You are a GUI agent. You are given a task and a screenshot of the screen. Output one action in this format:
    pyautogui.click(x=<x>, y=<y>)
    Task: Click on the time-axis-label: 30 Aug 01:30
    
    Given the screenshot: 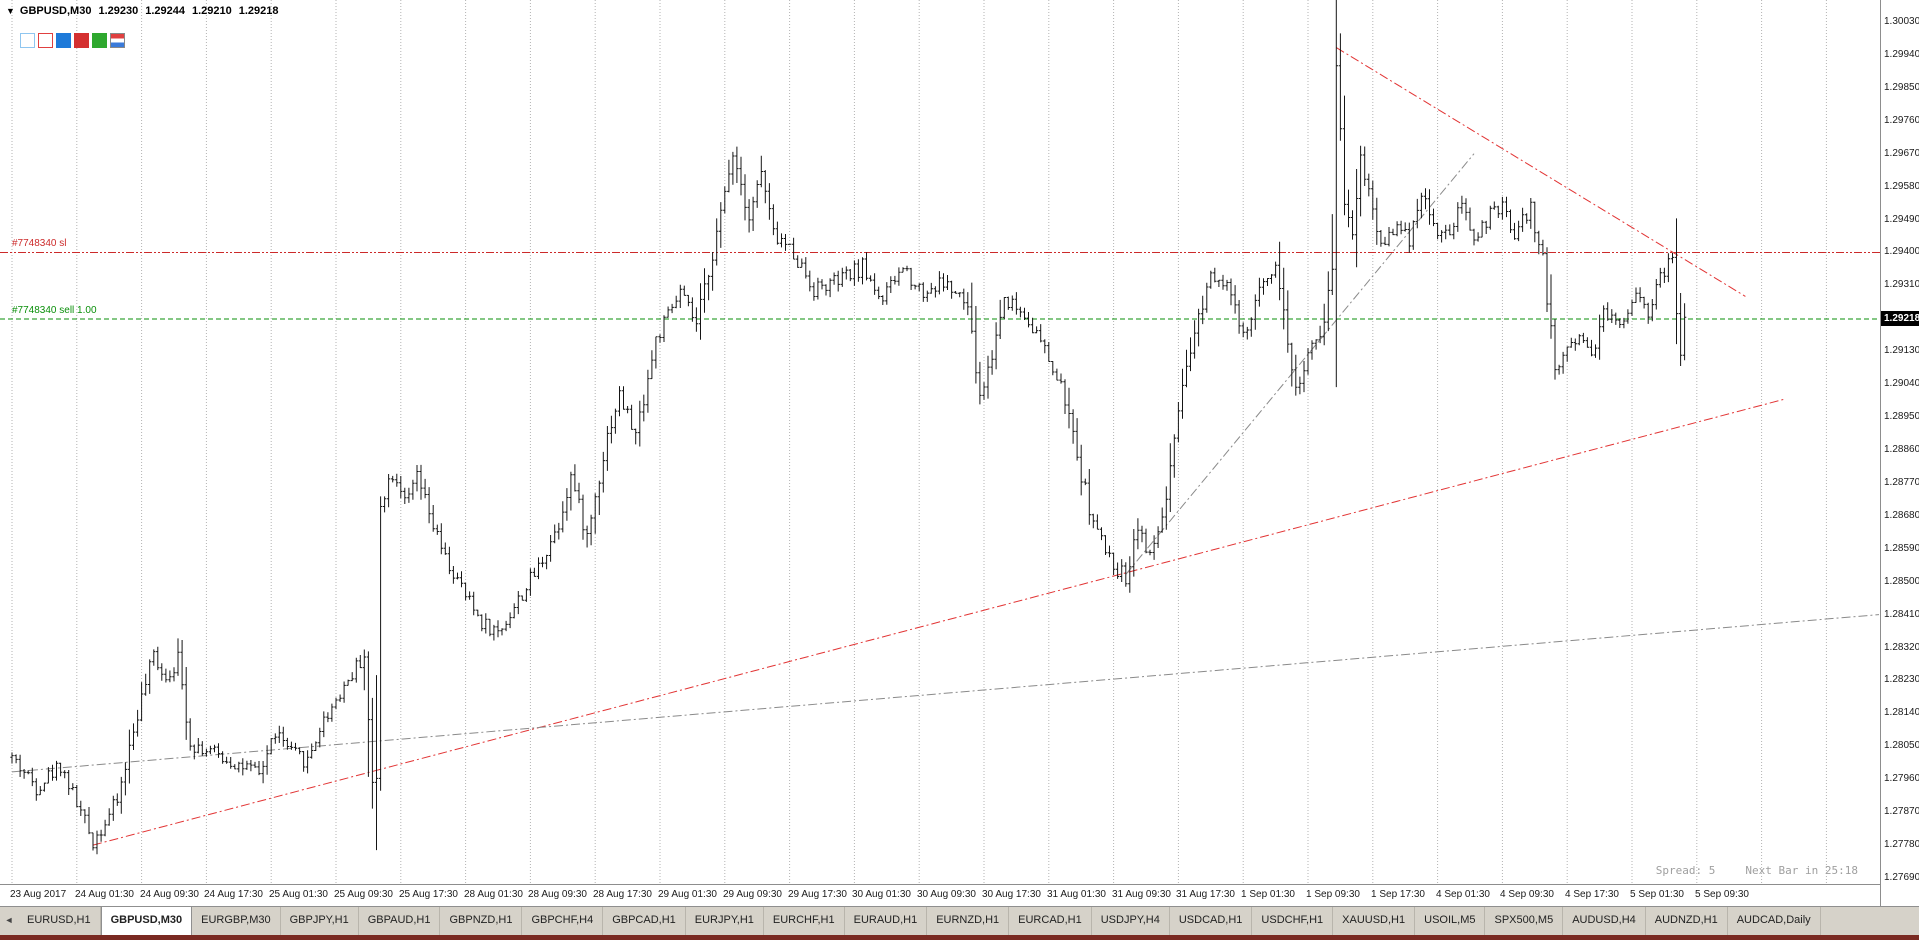 What is the action you would take?
    pyautogui.click(x=881, y=894)
    